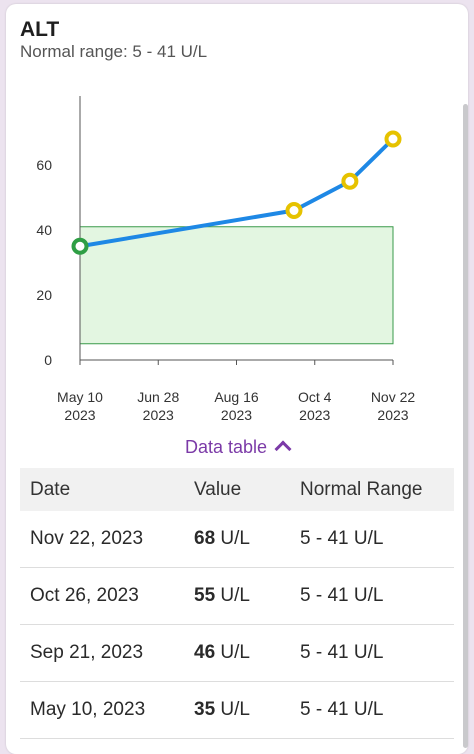 The image size is (474, 754). I want to click on table-row: May 10, 2023 35 U/L 5 - 41 U/L, so click(237, 710).